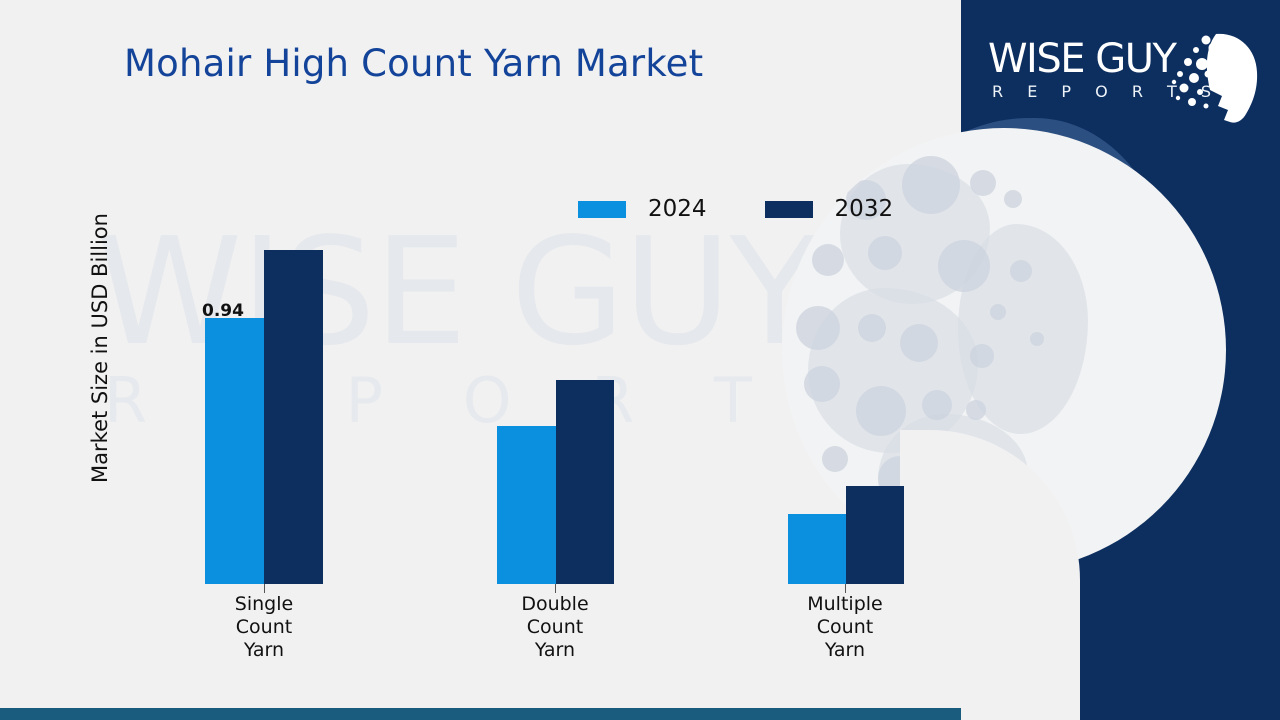 This screenshot has height=720, width=1280. I want to click on logo-main-text: WISE GUY, so click(1082, 59).